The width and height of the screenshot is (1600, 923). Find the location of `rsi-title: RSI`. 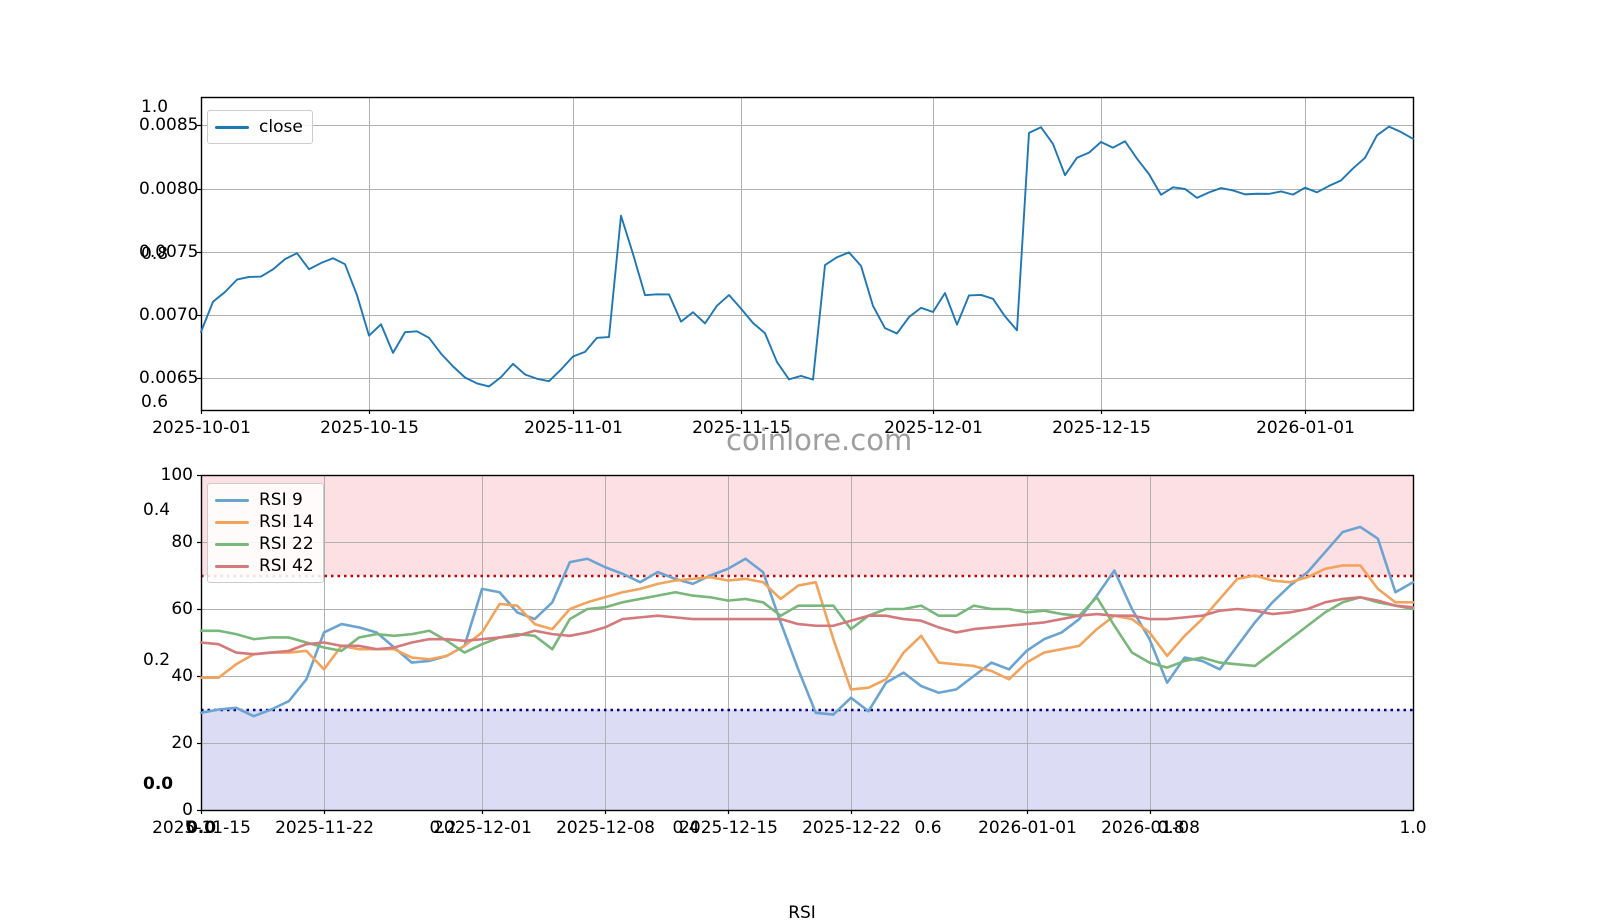

rsi-title: RSI is located at coordinates (802, 913).